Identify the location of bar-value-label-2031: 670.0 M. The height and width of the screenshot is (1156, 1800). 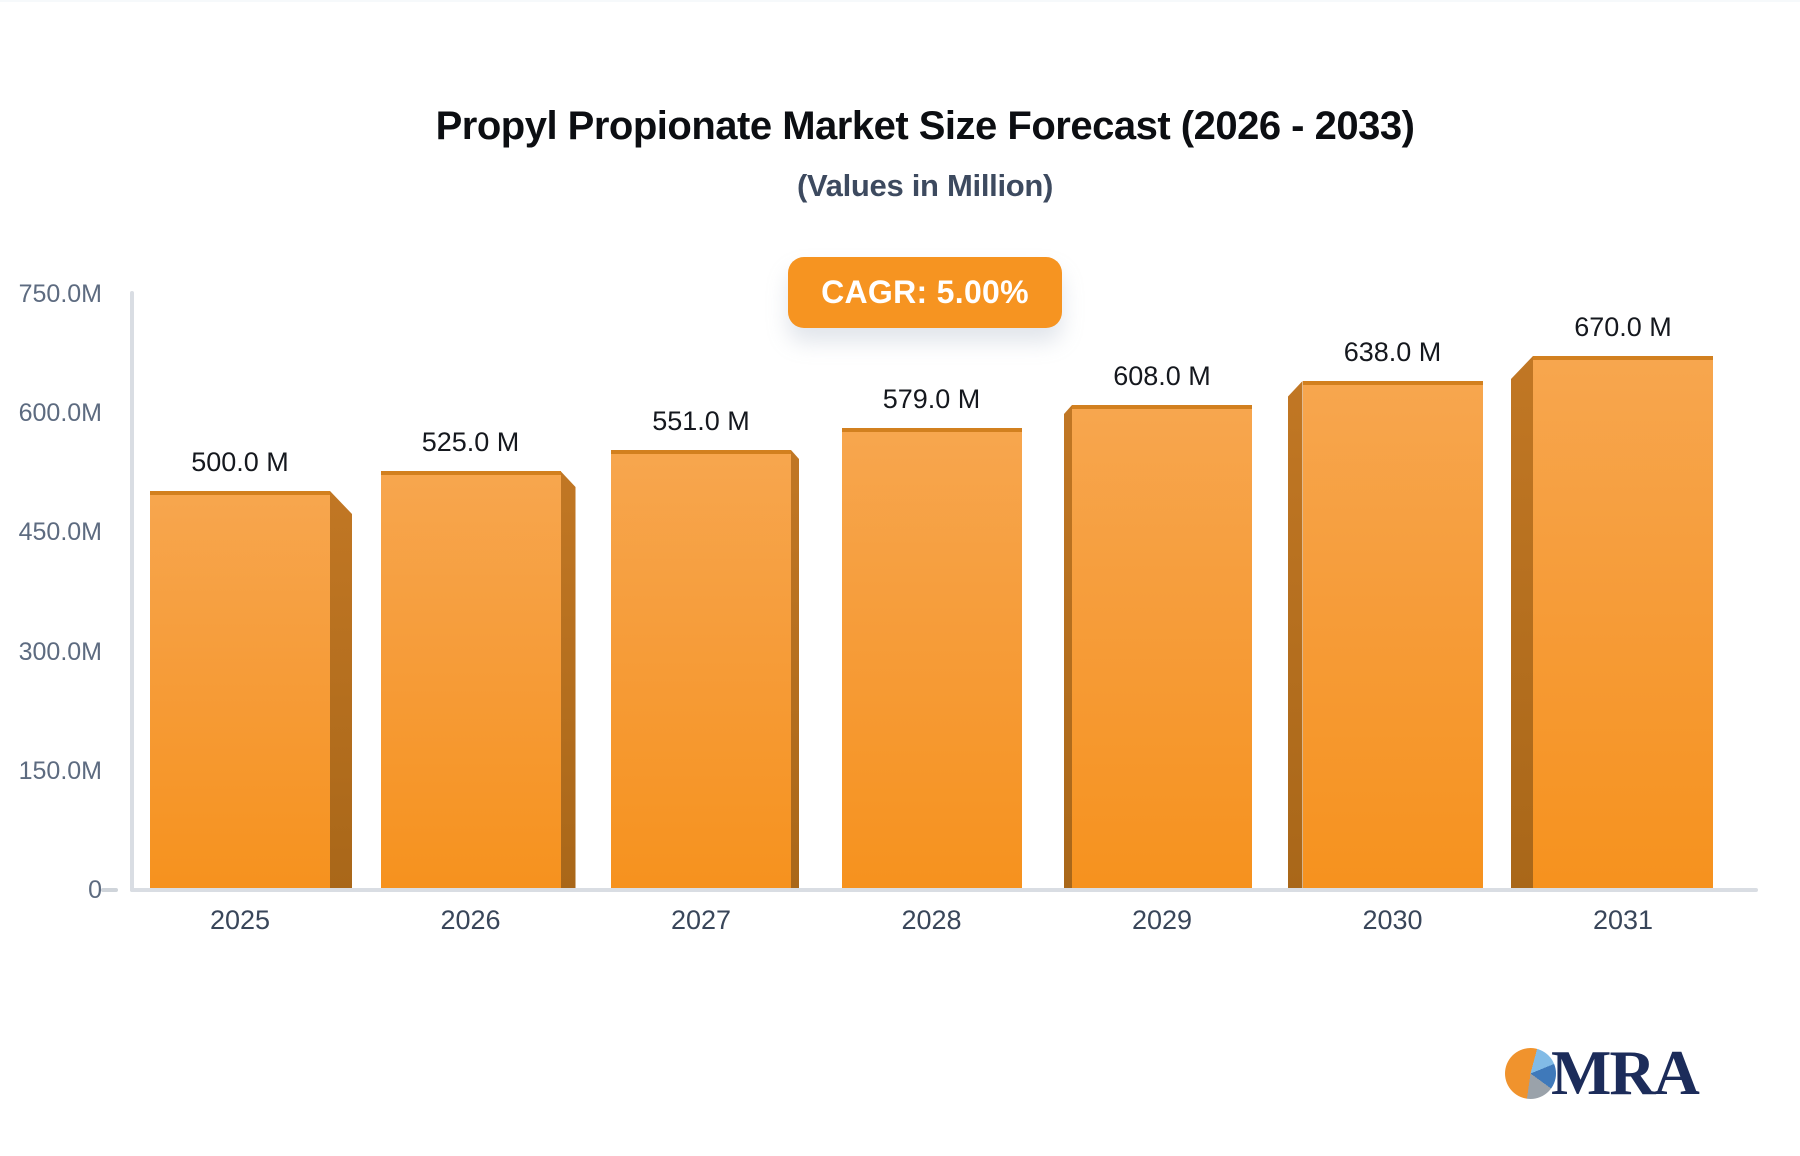
(1623, 327).